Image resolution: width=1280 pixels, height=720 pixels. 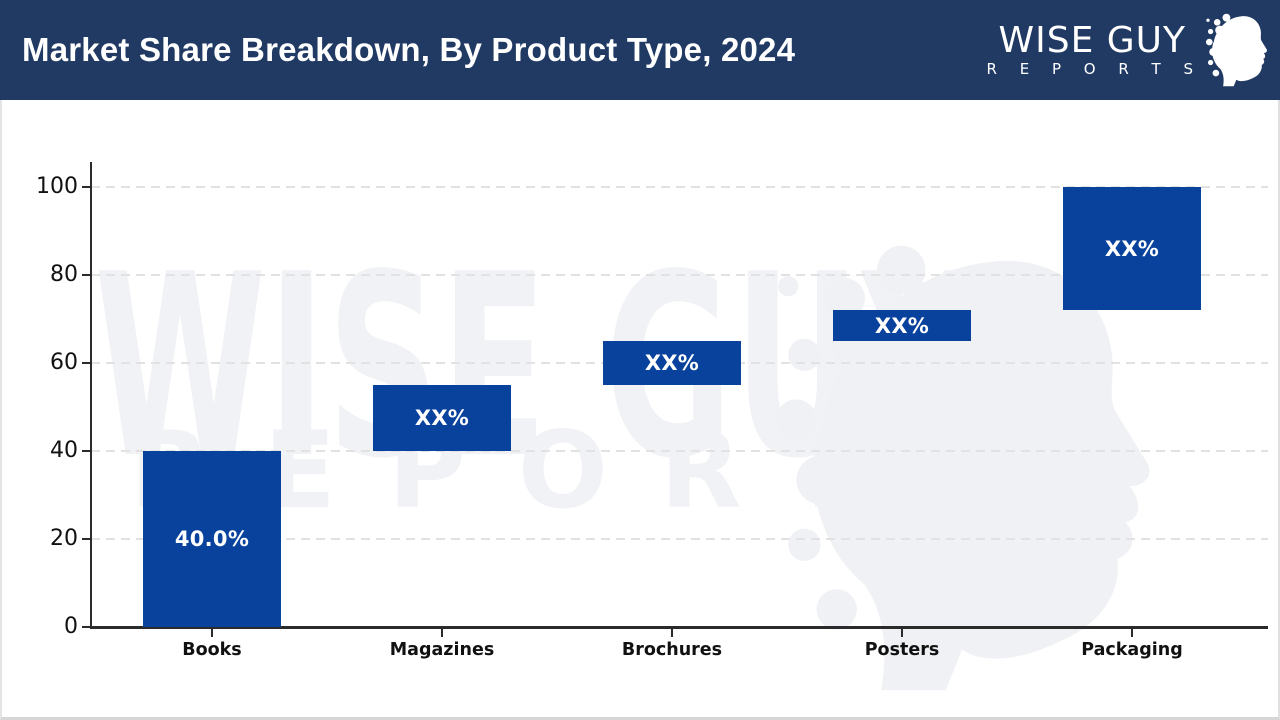 I want to click on x-axis-line, so click(x=679, y=627).